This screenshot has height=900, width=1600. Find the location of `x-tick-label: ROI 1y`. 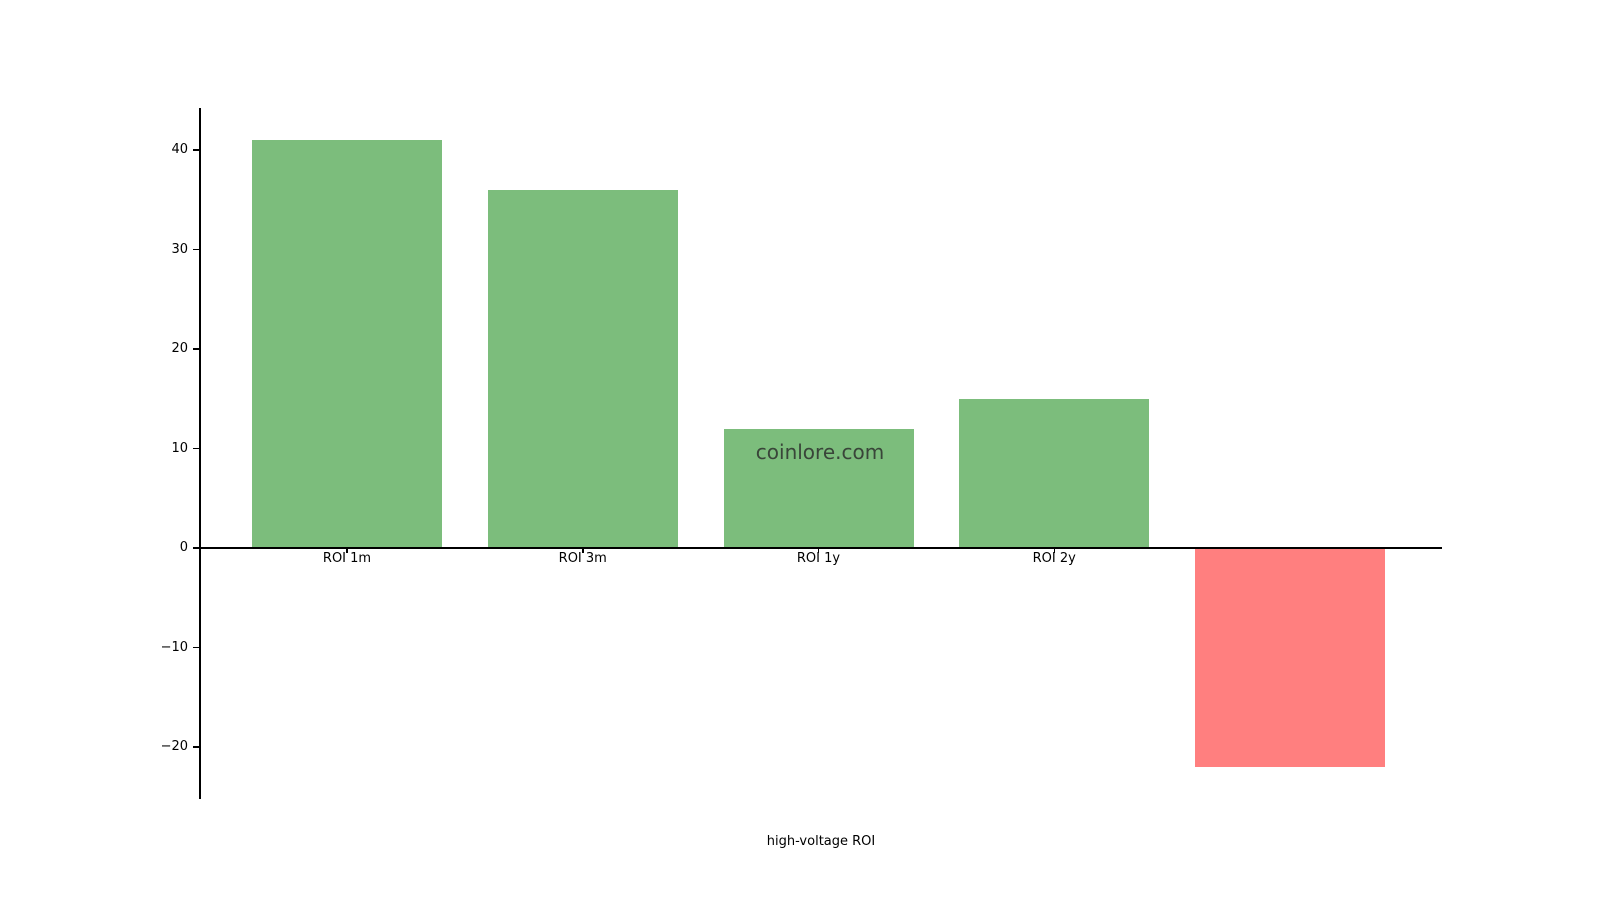

x-tick-label: ROI 1y is located at coordinates (818, 558).